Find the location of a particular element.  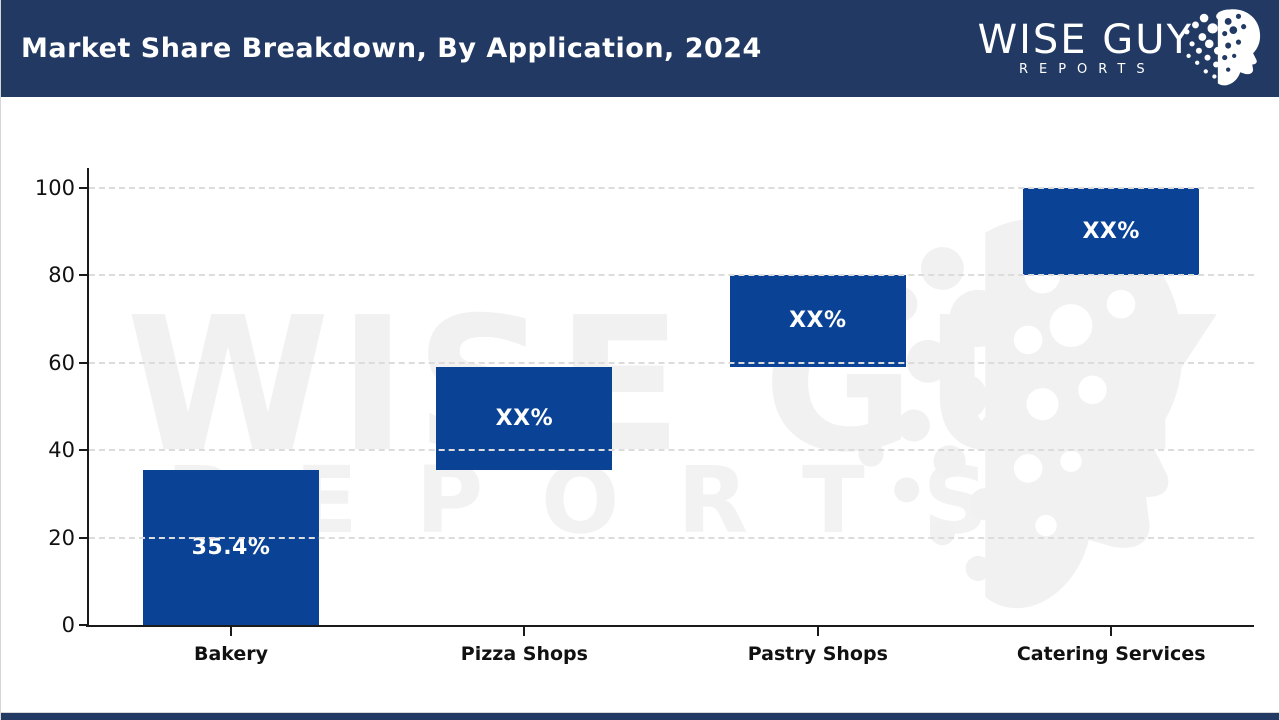

y-tick-label: 60 is located at coordinates (61, 362).